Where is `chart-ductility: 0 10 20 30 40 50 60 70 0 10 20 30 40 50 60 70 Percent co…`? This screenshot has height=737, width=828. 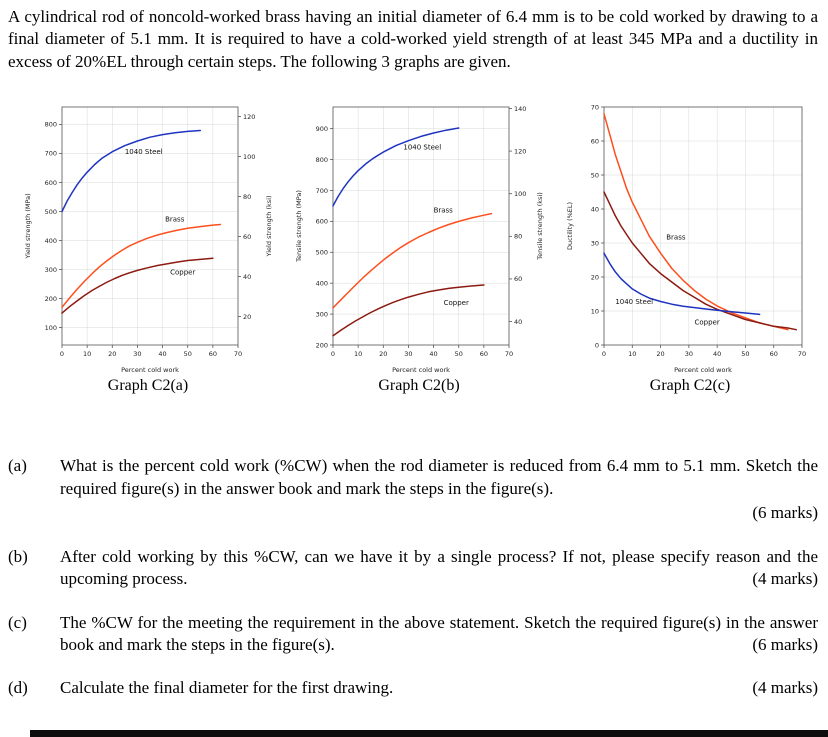 chart-ductility: 0 10 20 30 40 50 60 70 0 10 20 30 40 50 60 70 Percent co… is located at coordinates (690, 246).